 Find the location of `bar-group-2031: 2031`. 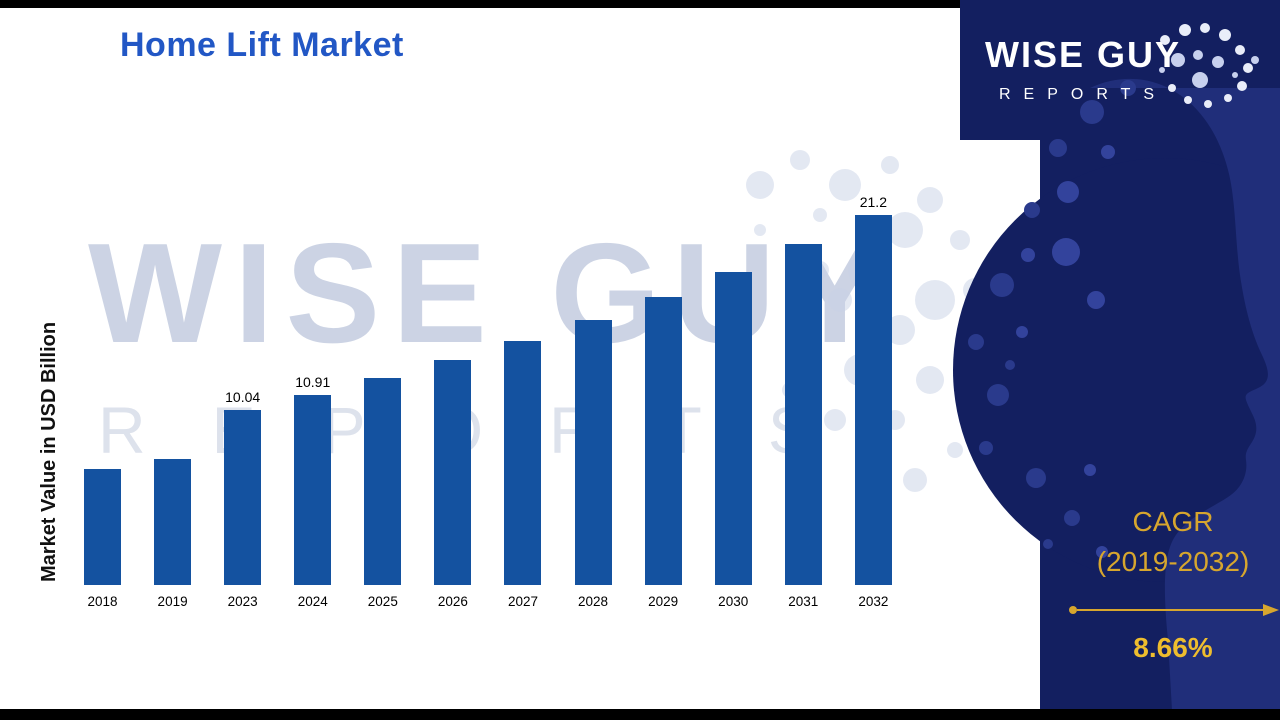

bar-group-2031: 2031 is located at coordinates (803, 426).